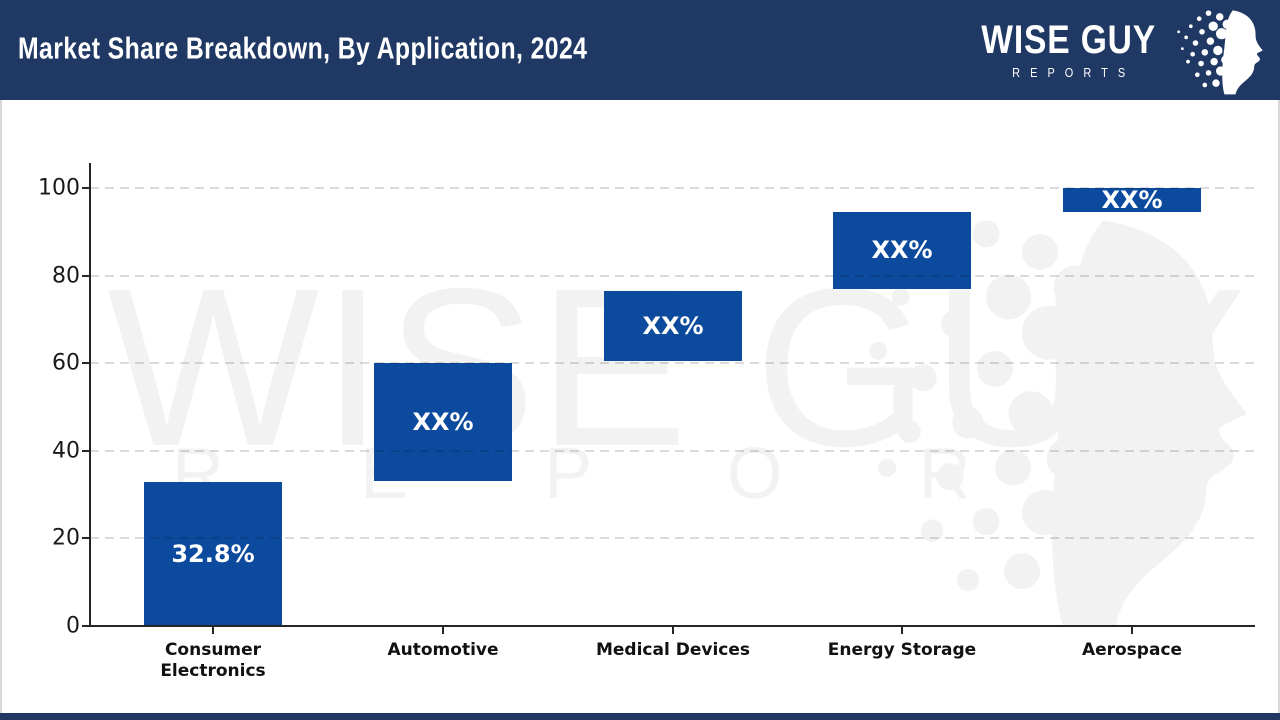 The image size is (1280, 720). What do you see at coordinates (66, 276) in the screenshot?
I see `y-tick-label: 80` at bounding box center [66, 276].